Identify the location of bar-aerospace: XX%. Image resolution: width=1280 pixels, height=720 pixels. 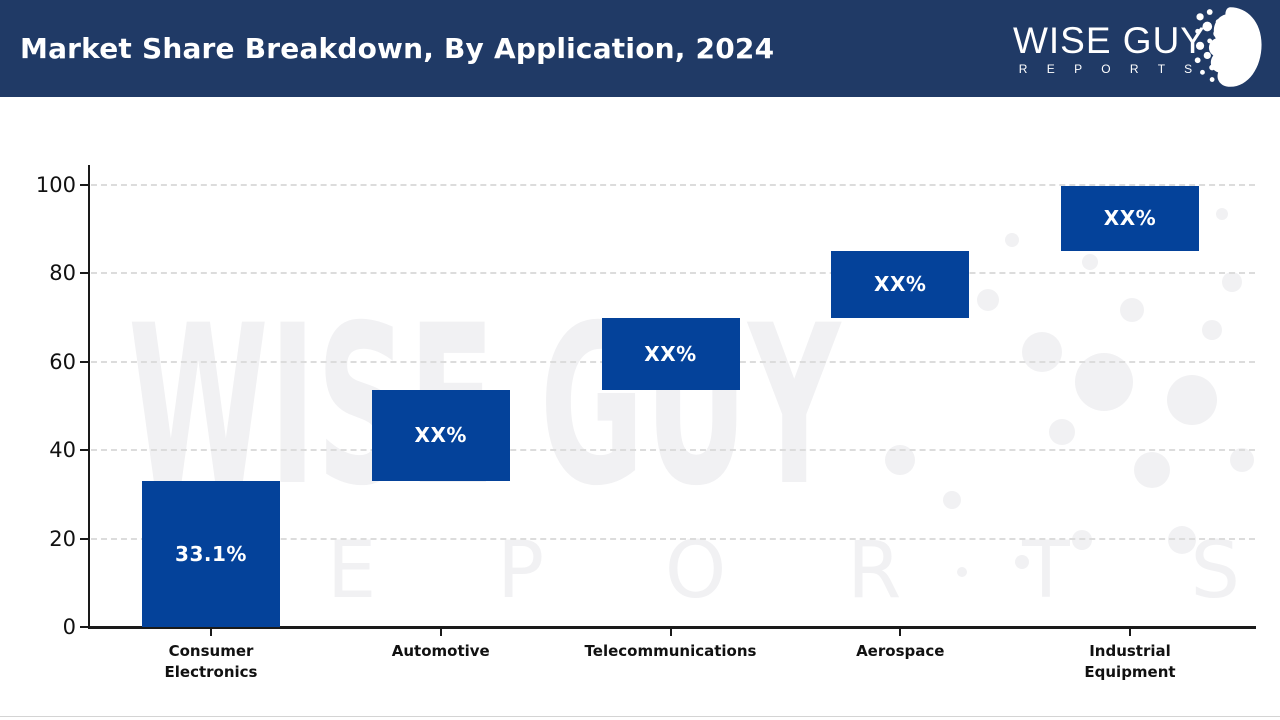
(900, 284).